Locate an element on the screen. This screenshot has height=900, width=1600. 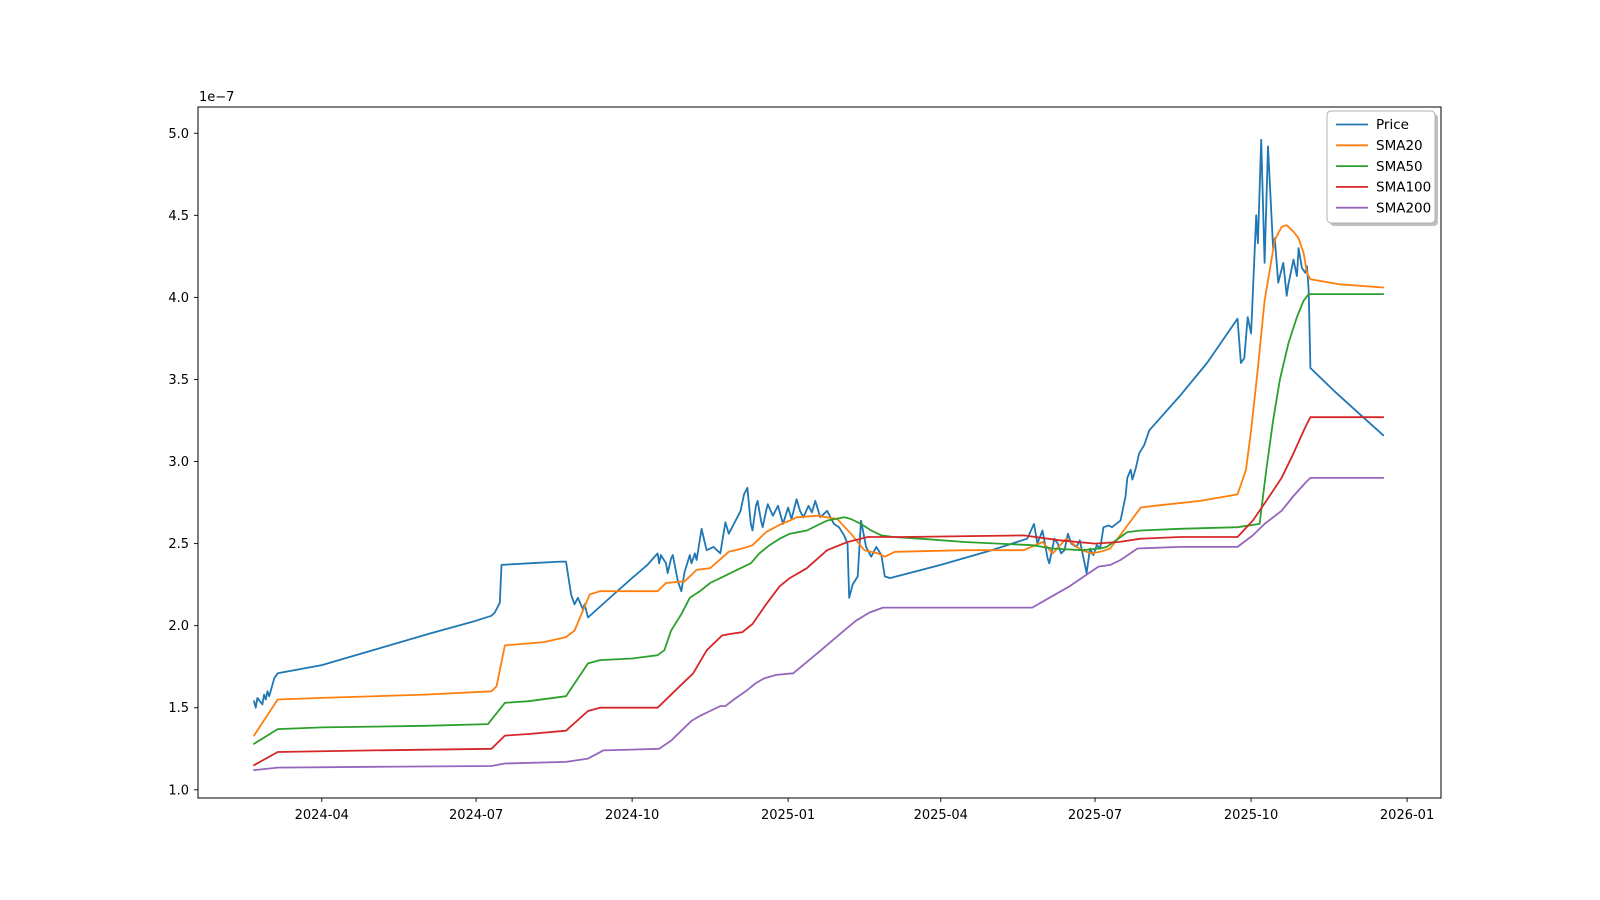
legend-label-price: Price is located at coordinates (1392, 125).